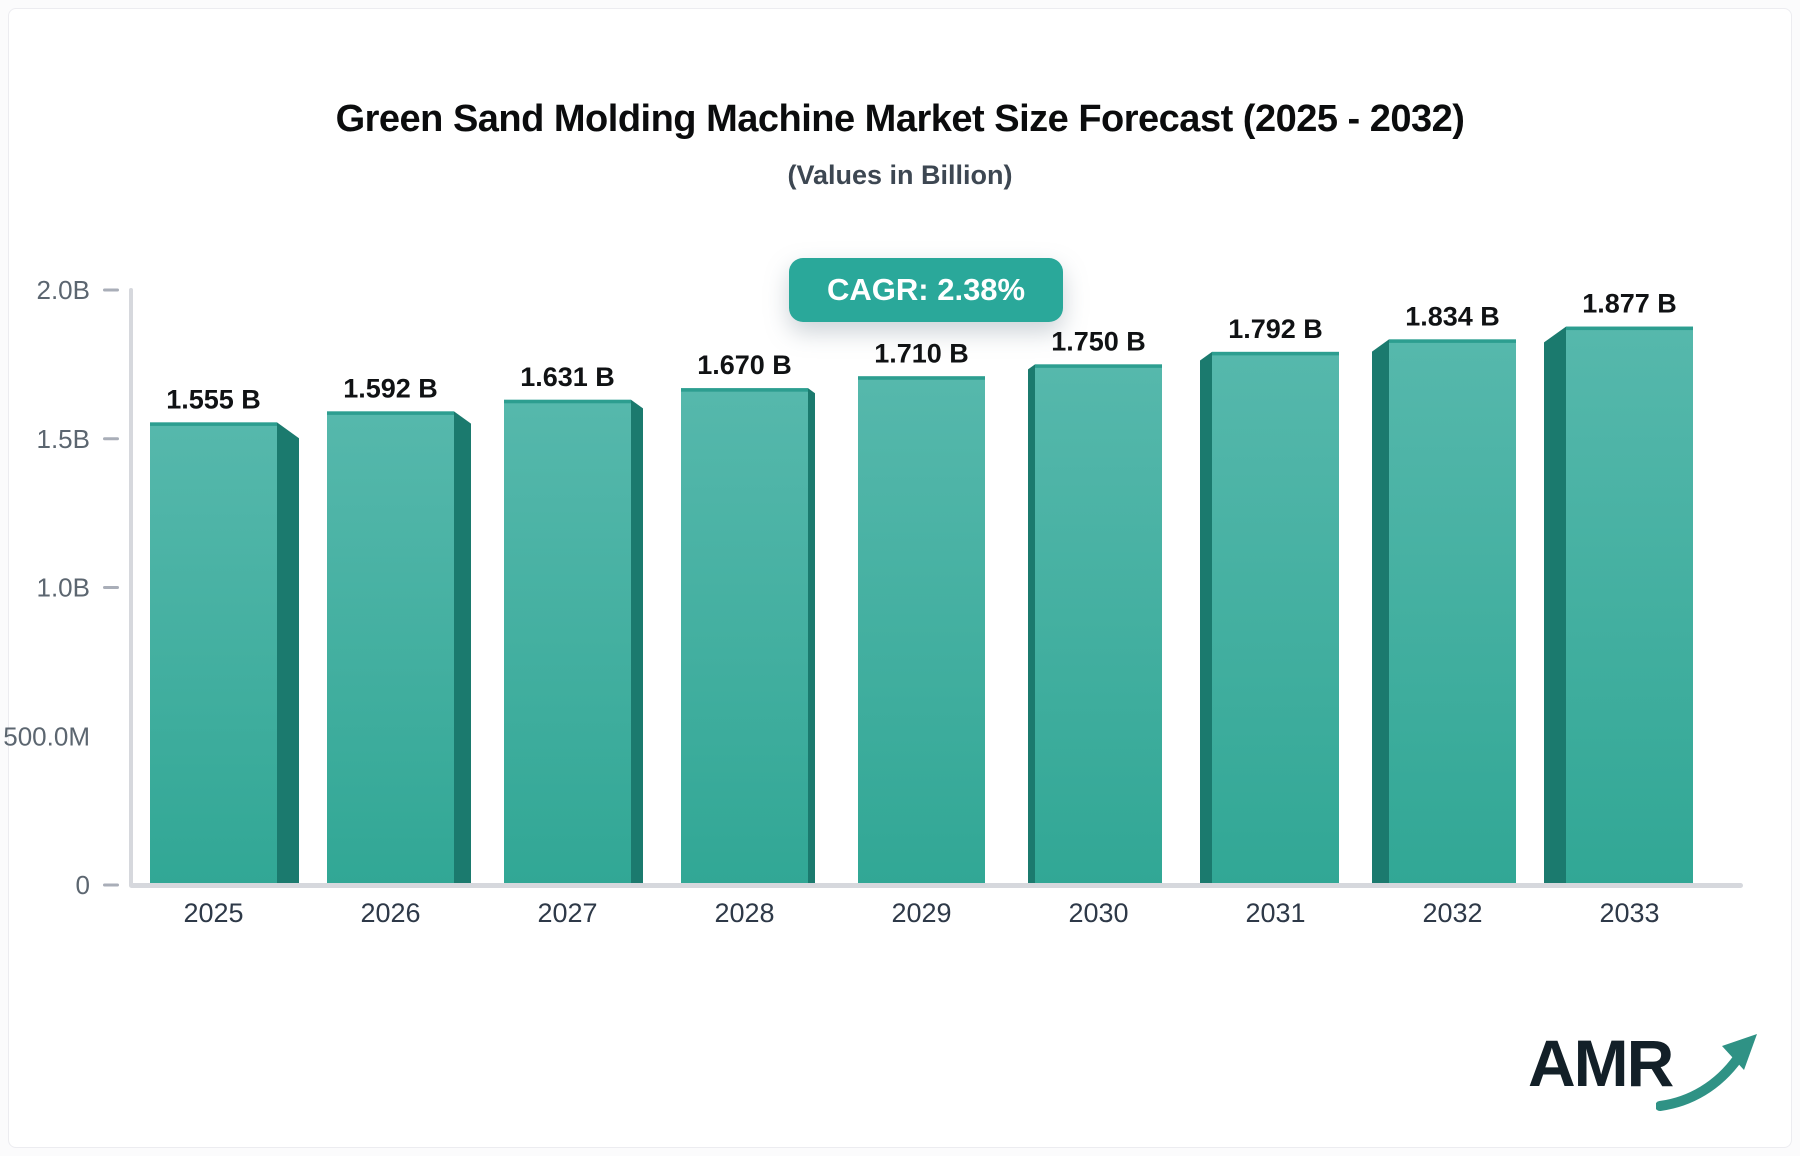 The width and height of the screenshot is (1800, 1156). I want to click on chart-subtitle: (Values in Billion), so click(900, 175).